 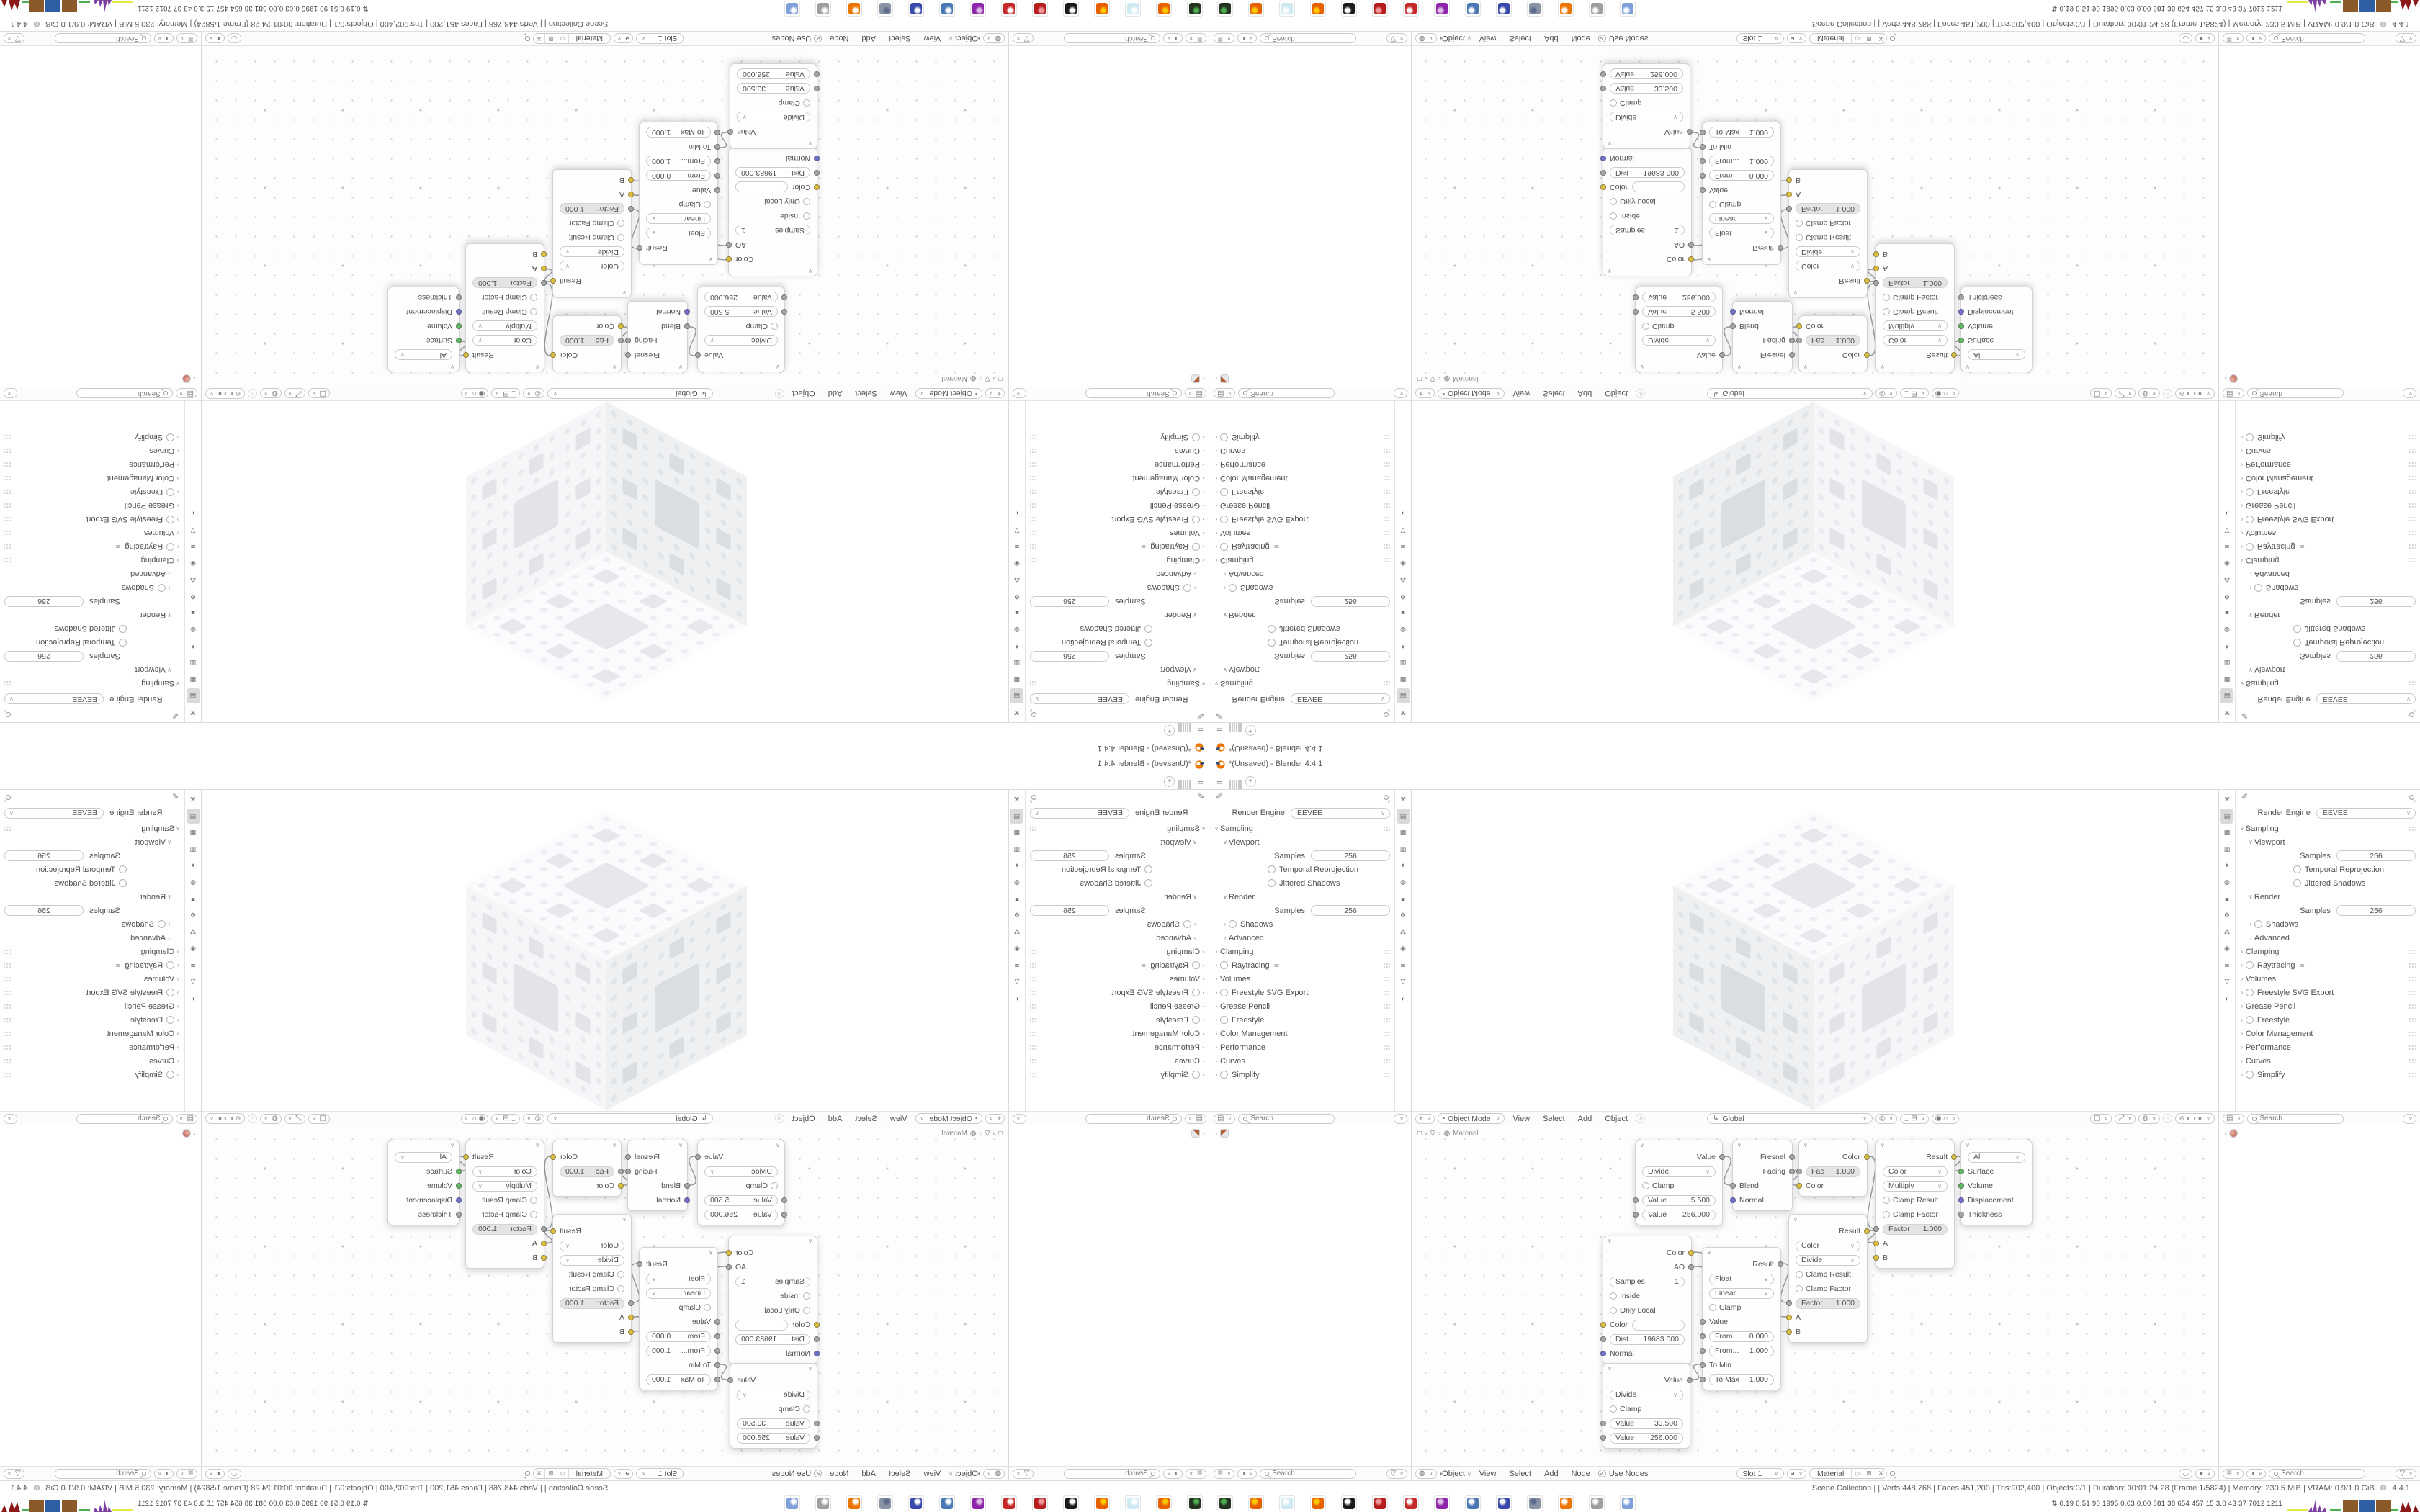 I want to click on expand-arrow: ›, so click(x=195, y=378).